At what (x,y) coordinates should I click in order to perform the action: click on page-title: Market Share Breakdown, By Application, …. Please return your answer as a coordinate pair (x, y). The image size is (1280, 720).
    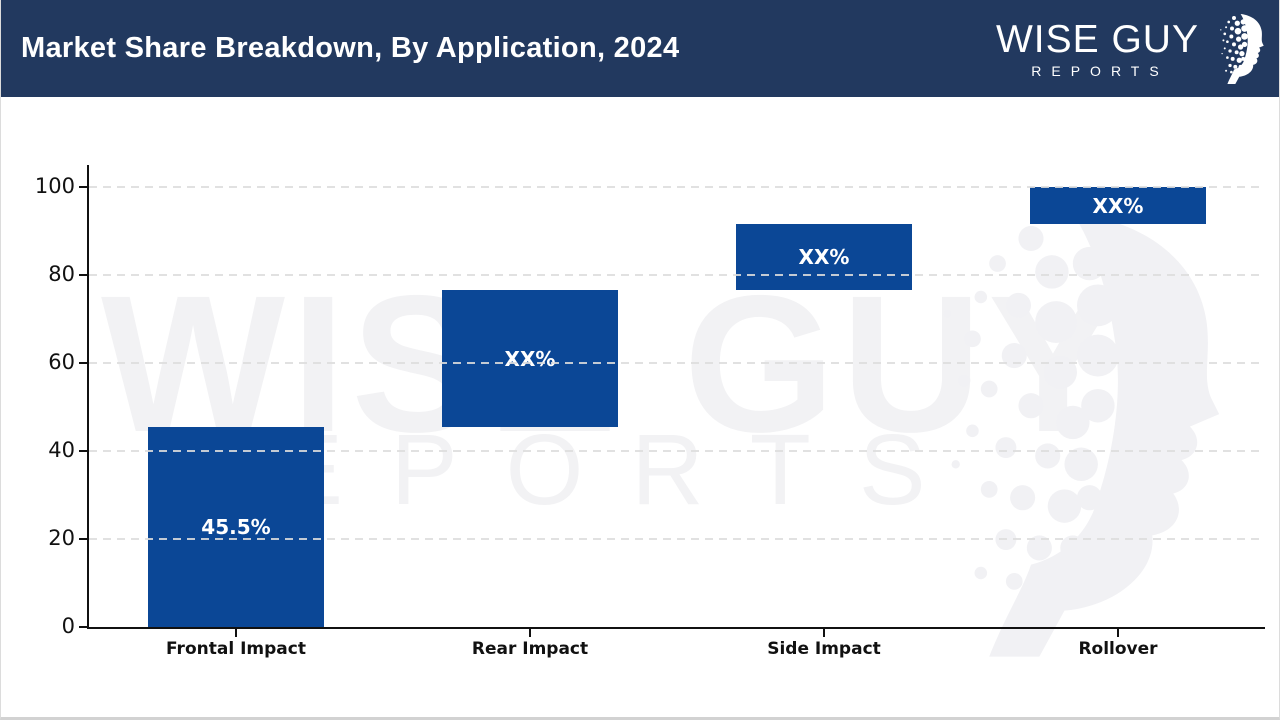
    Looking at the image, I should click on (350, 48).